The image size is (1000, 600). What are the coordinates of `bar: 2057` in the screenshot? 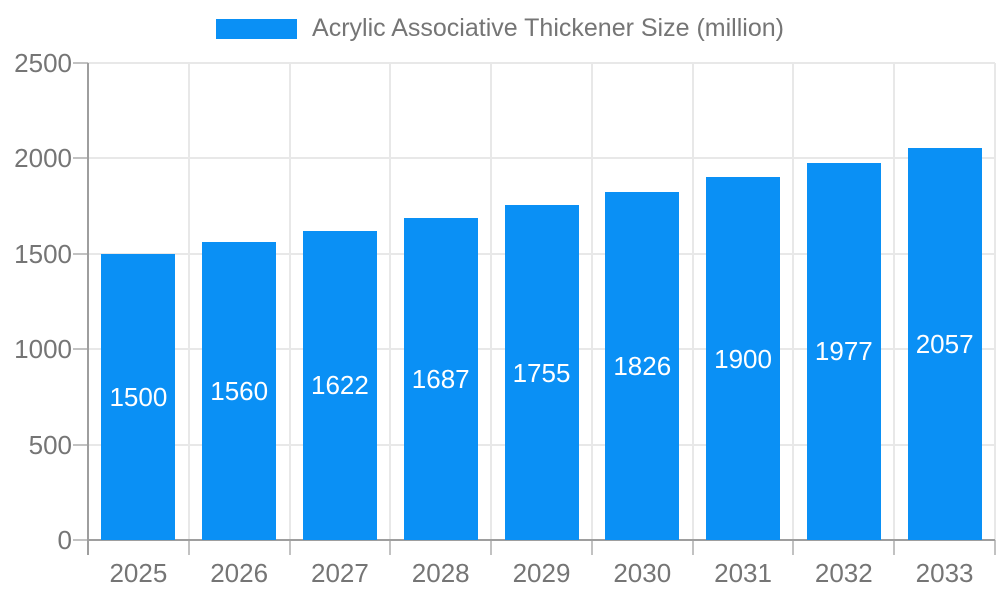 It's located at (944, 343).